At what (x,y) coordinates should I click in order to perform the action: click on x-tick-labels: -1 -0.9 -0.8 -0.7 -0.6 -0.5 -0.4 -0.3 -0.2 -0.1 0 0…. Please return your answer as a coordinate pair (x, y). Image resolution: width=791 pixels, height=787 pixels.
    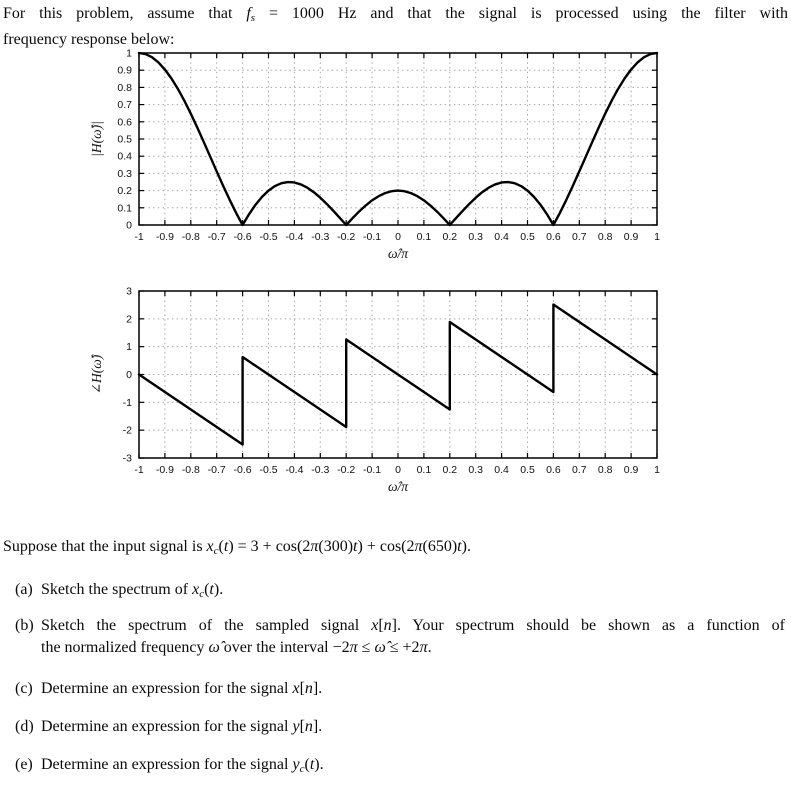
    Looking at the image, I should click on (397, 470).